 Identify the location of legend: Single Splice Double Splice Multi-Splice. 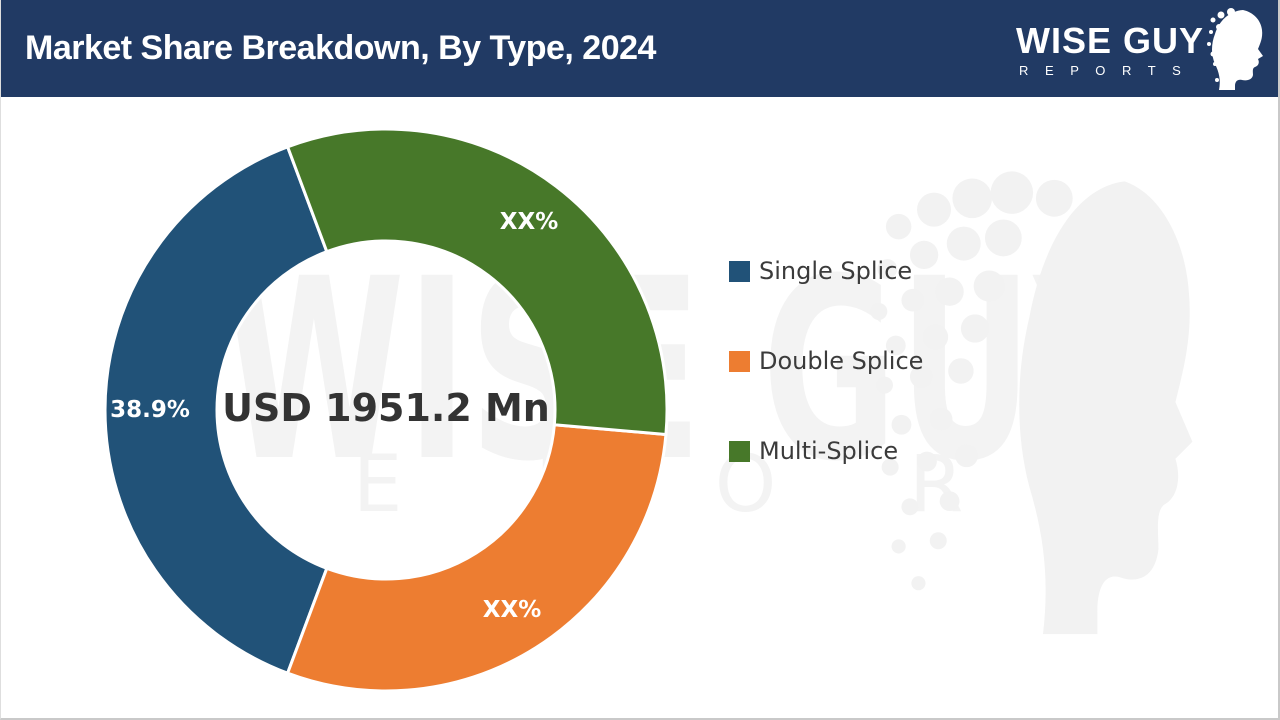
(826, 391).